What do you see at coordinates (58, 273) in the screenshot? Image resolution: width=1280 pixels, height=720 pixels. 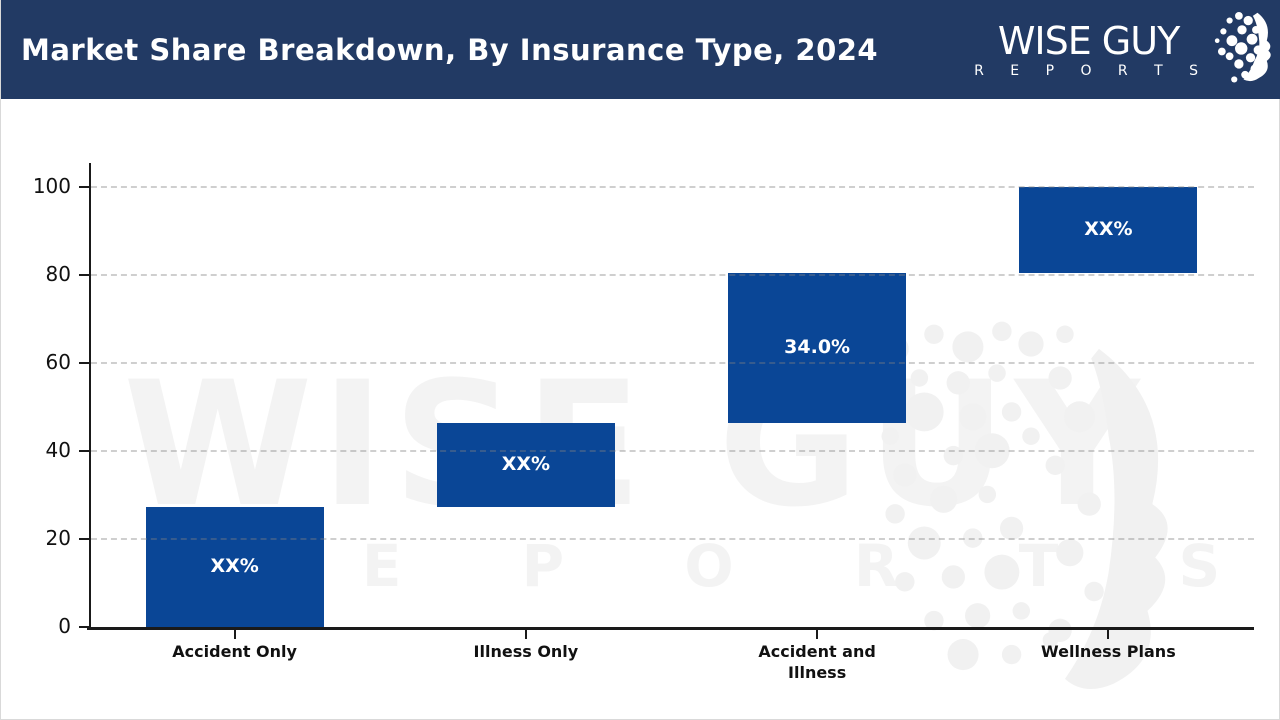 I see `y-tick-label: 80` at bounding box center [58, 273].